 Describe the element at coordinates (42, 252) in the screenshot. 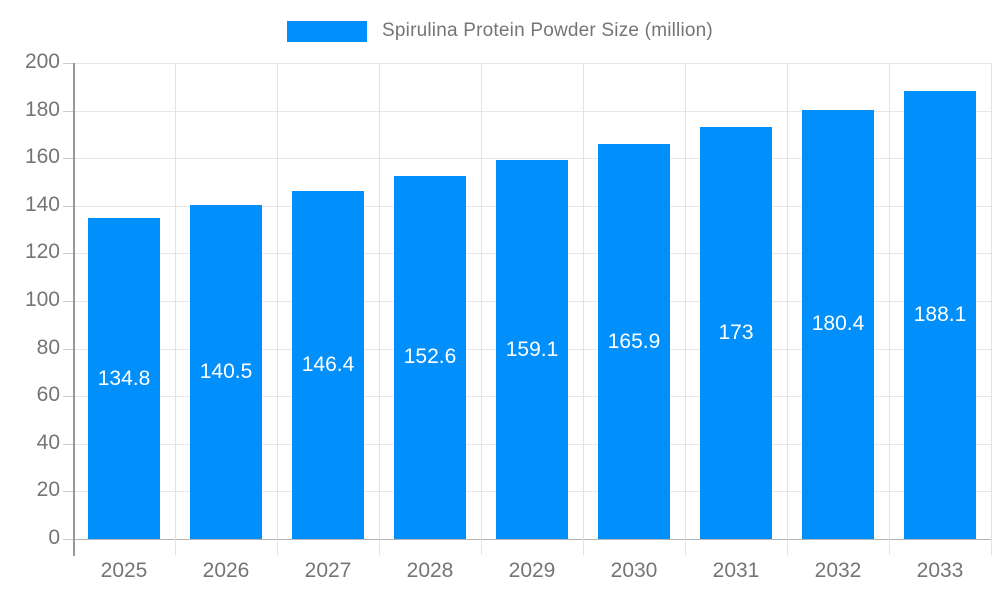

I see `y-tick-label: 120` at that location.